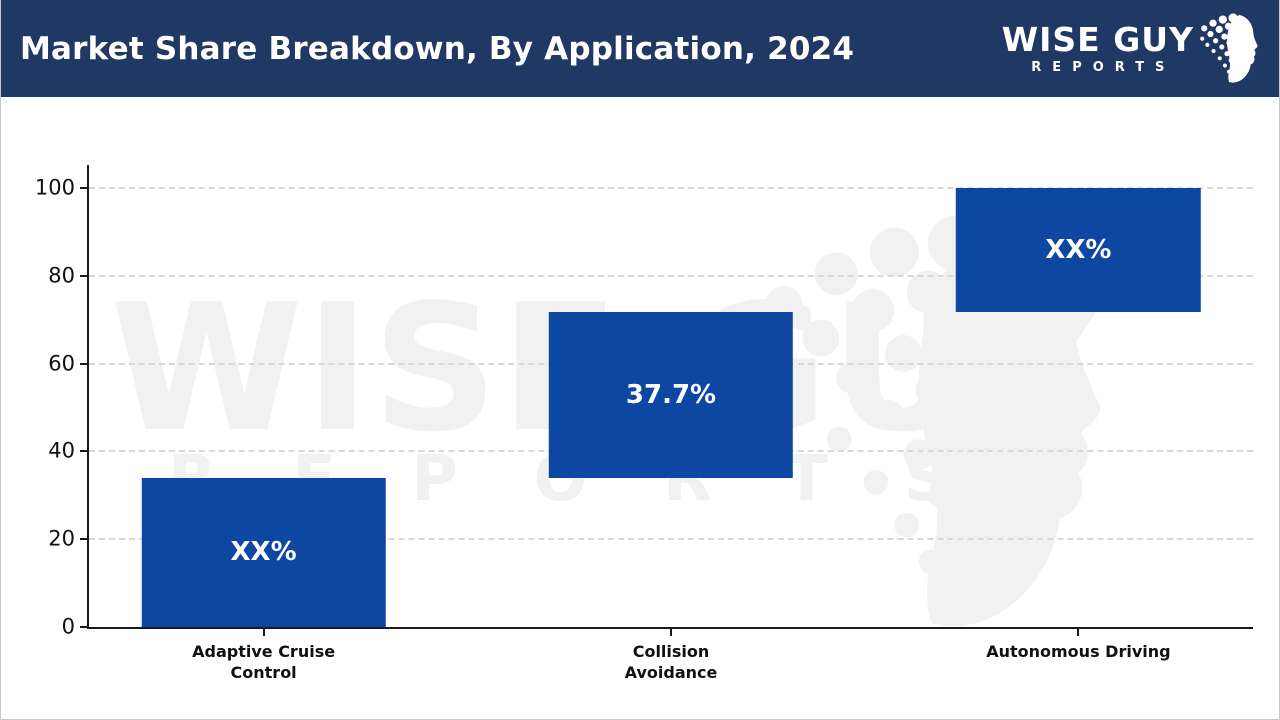 The width and height of the screenshot is (1280, 720). I want to click on y-tick-label: 0, so click(68, 626).